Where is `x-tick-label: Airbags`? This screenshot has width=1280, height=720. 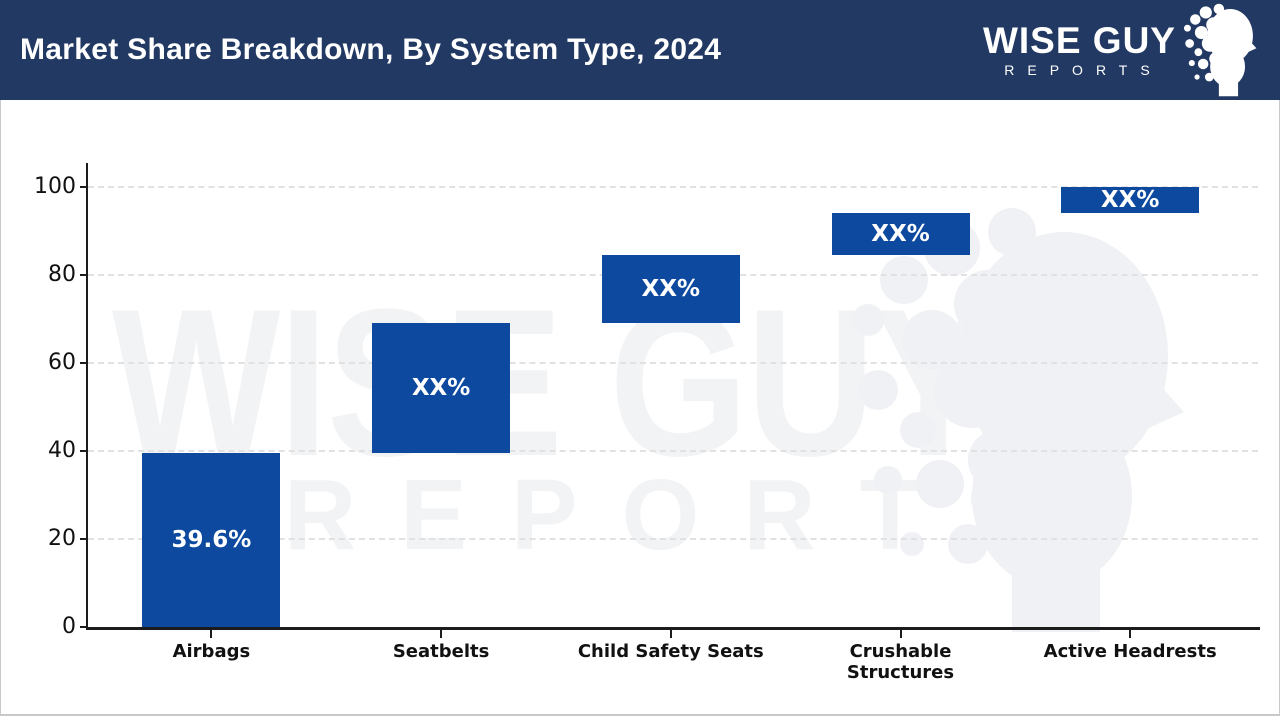 x-tick-label: Airbags is located at coordinates (211, 651).